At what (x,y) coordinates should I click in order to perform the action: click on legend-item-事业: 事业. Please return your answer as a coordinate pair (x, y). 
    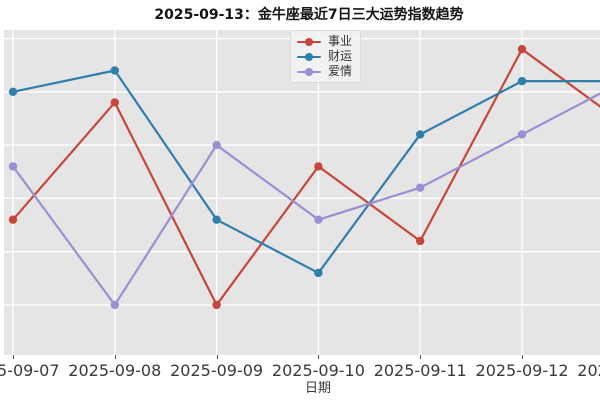
    Looking at the image, I should click on (324, 41).